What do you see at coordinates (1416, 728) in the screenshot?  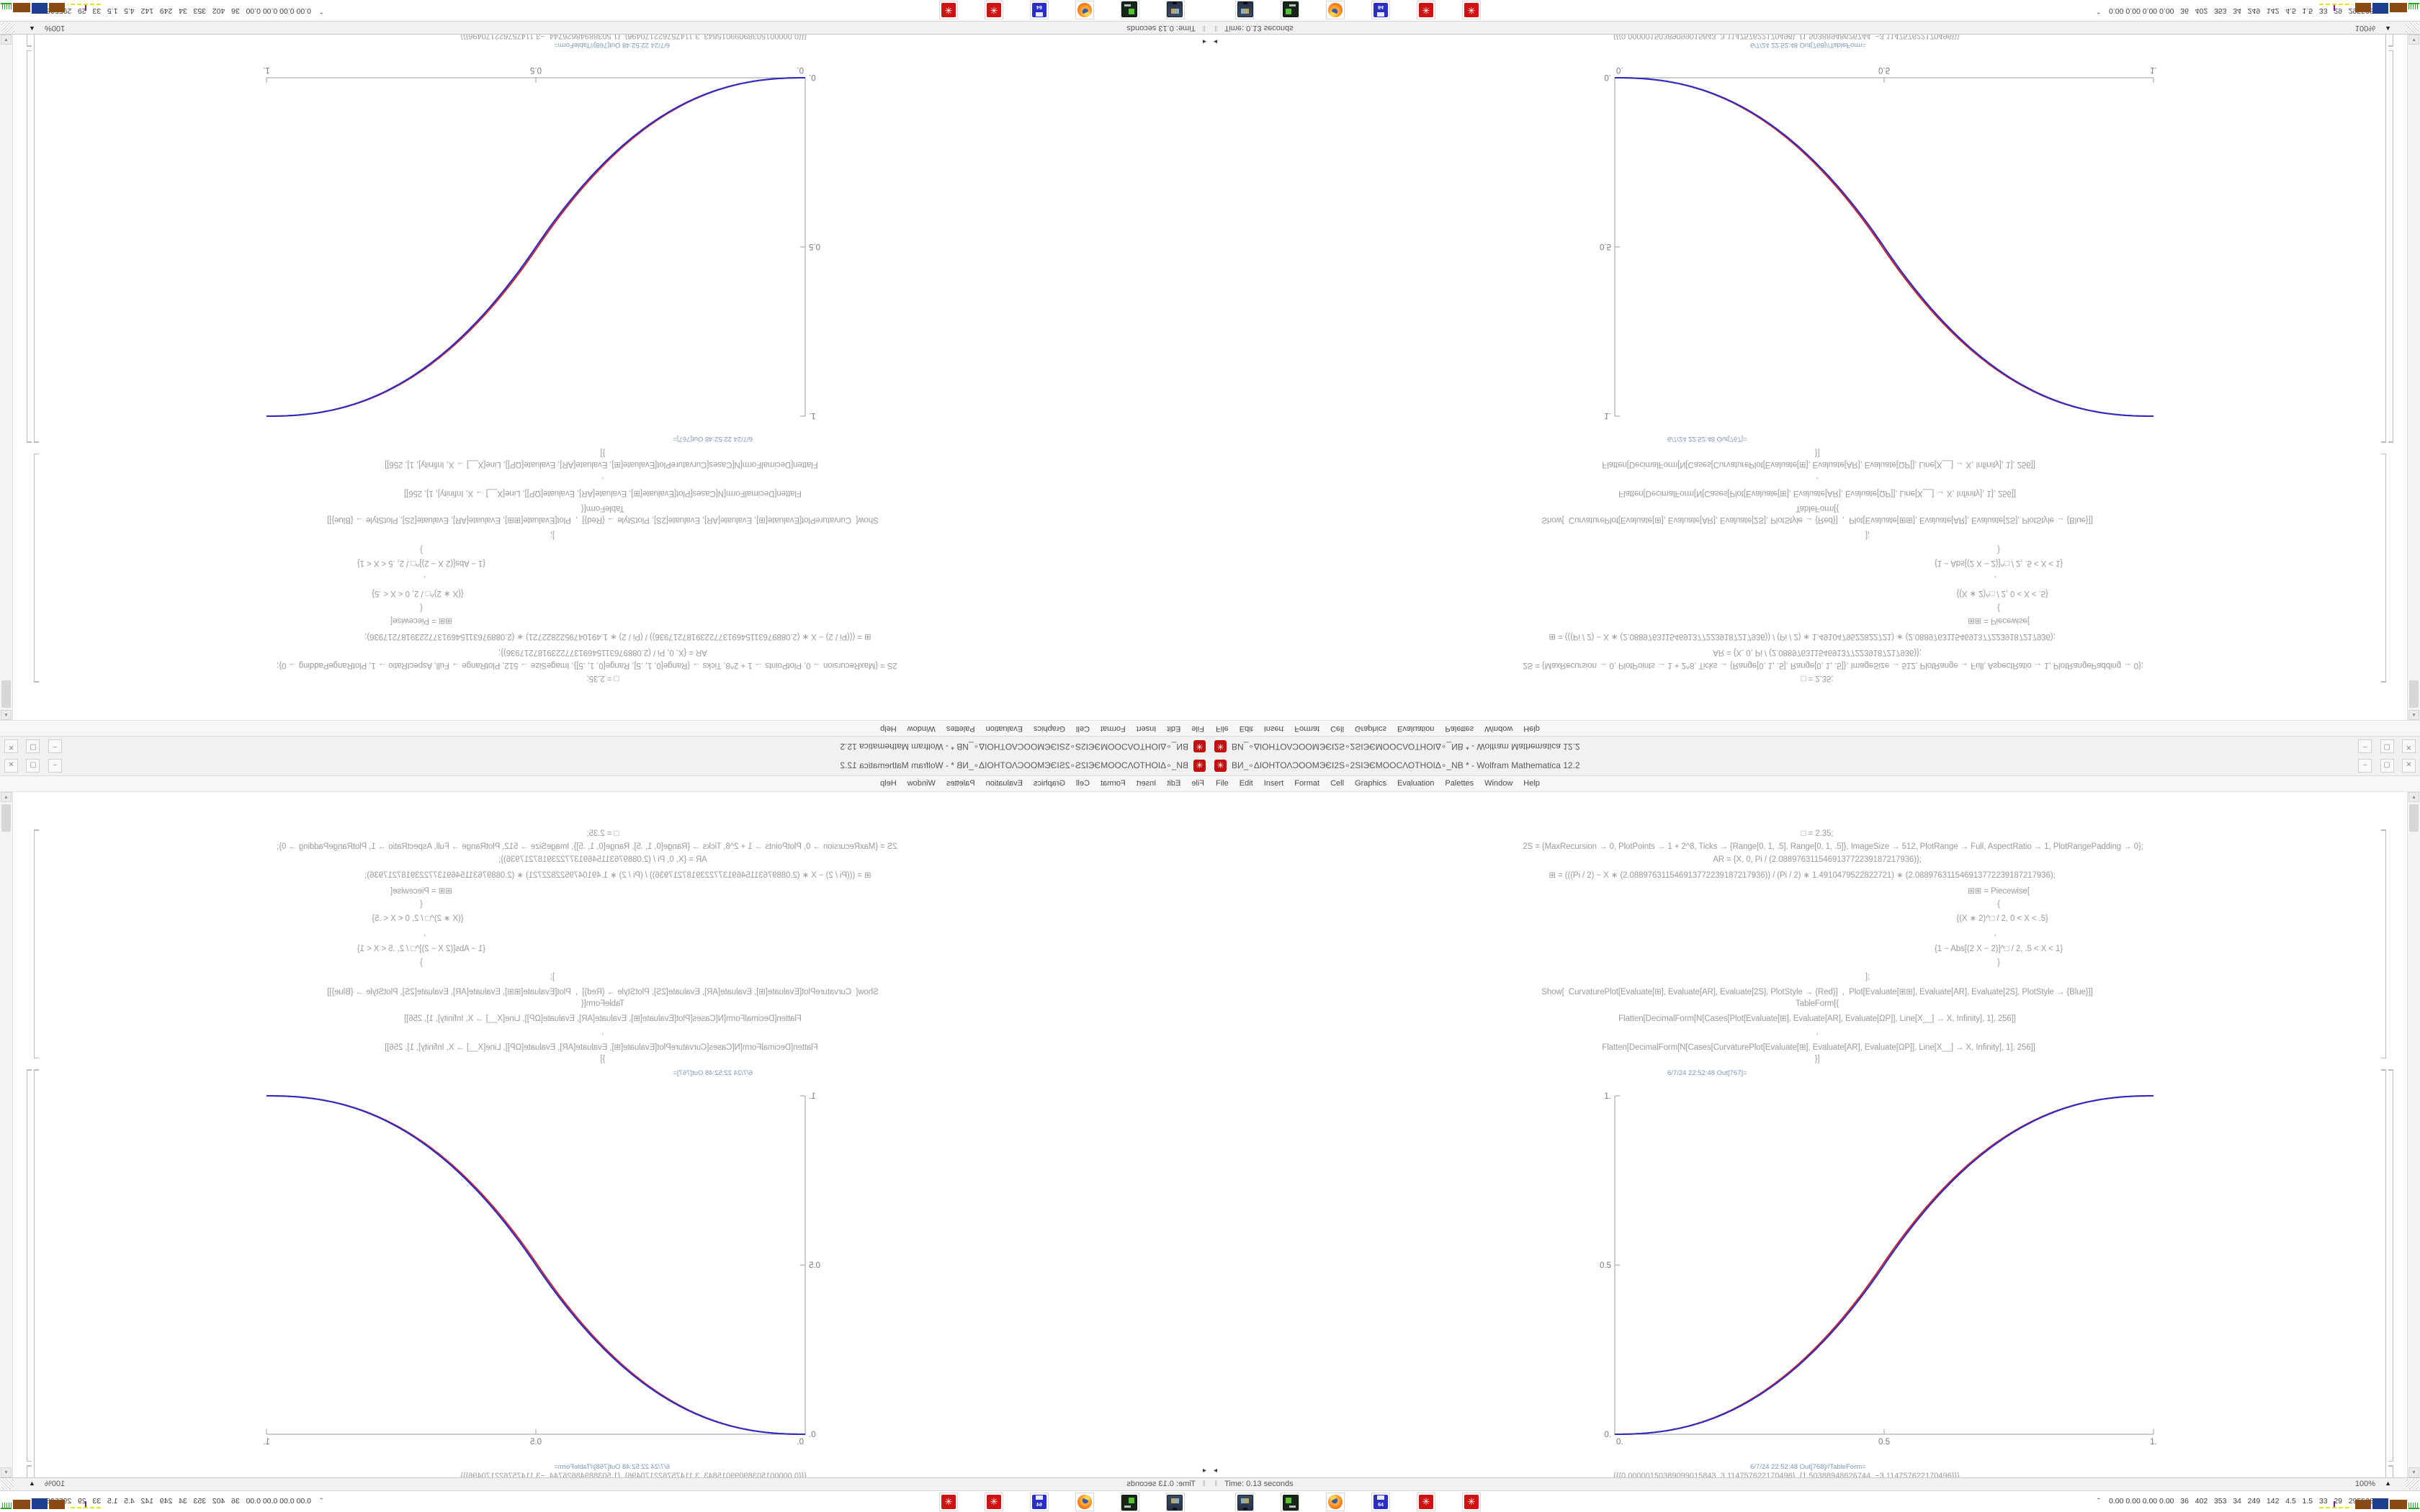 I see `menu-item: Evaluation` at bounding box center [1416, 728].